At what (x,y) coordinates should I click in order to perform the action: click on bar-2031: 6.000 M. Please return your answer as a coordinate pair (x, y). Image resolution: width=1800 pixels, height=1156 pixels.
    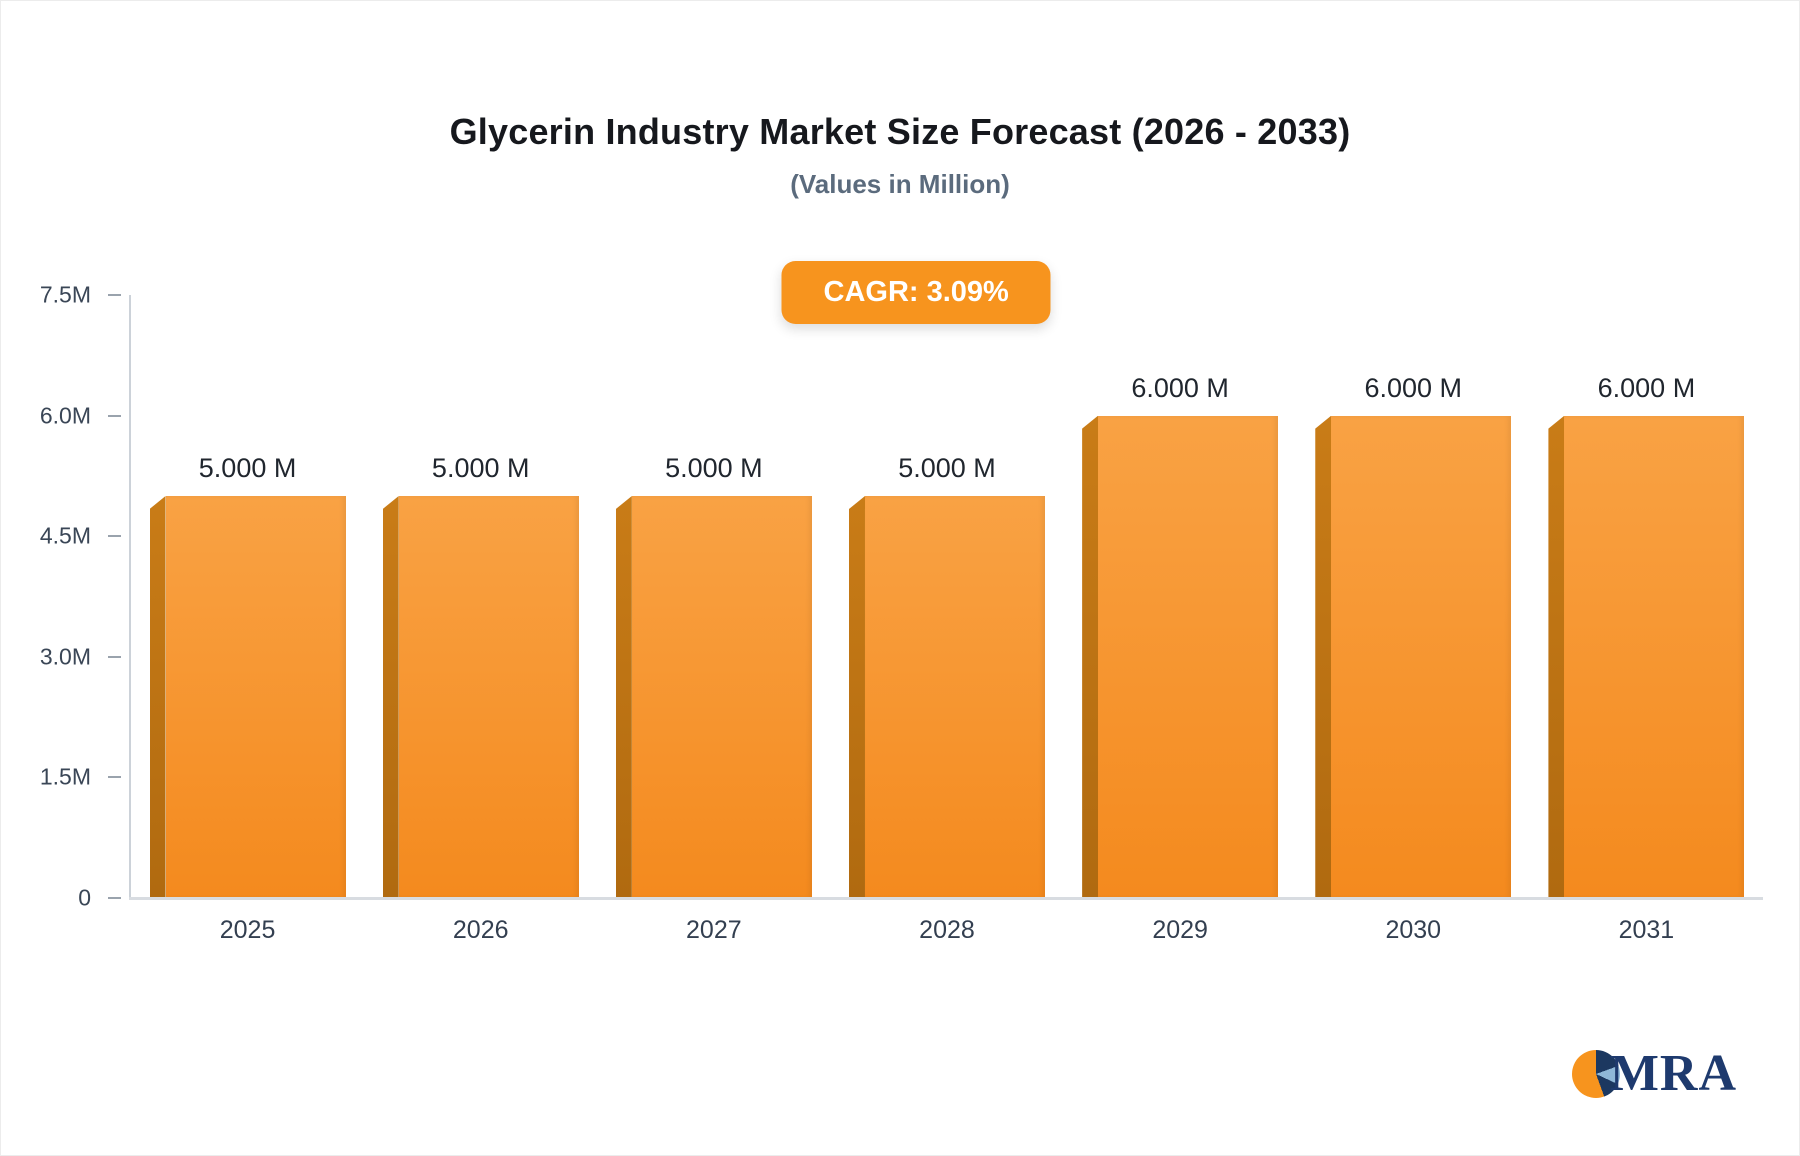
    Looking at the image, I should click on (1646, 635).